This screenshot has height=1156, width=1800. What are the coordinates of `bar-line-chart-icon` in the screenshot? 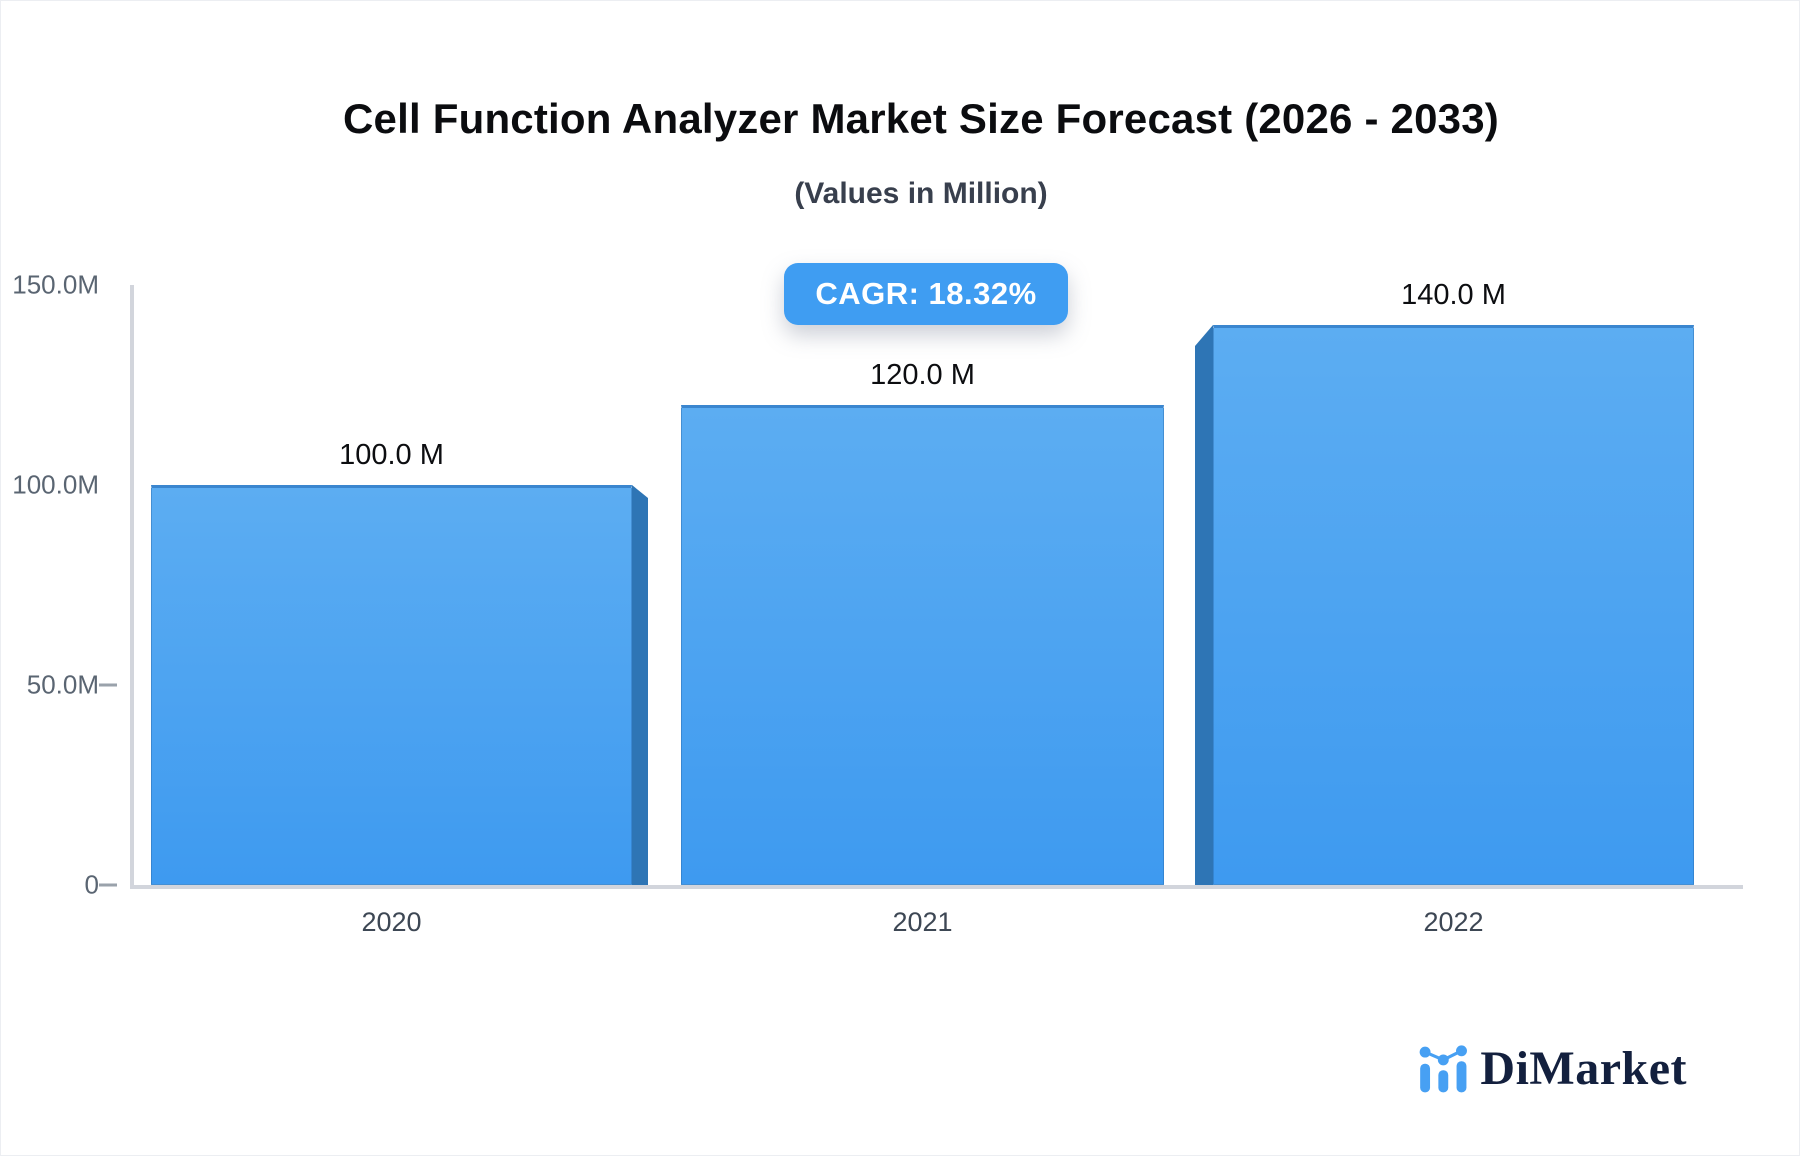 It's located at (1442, 1069).